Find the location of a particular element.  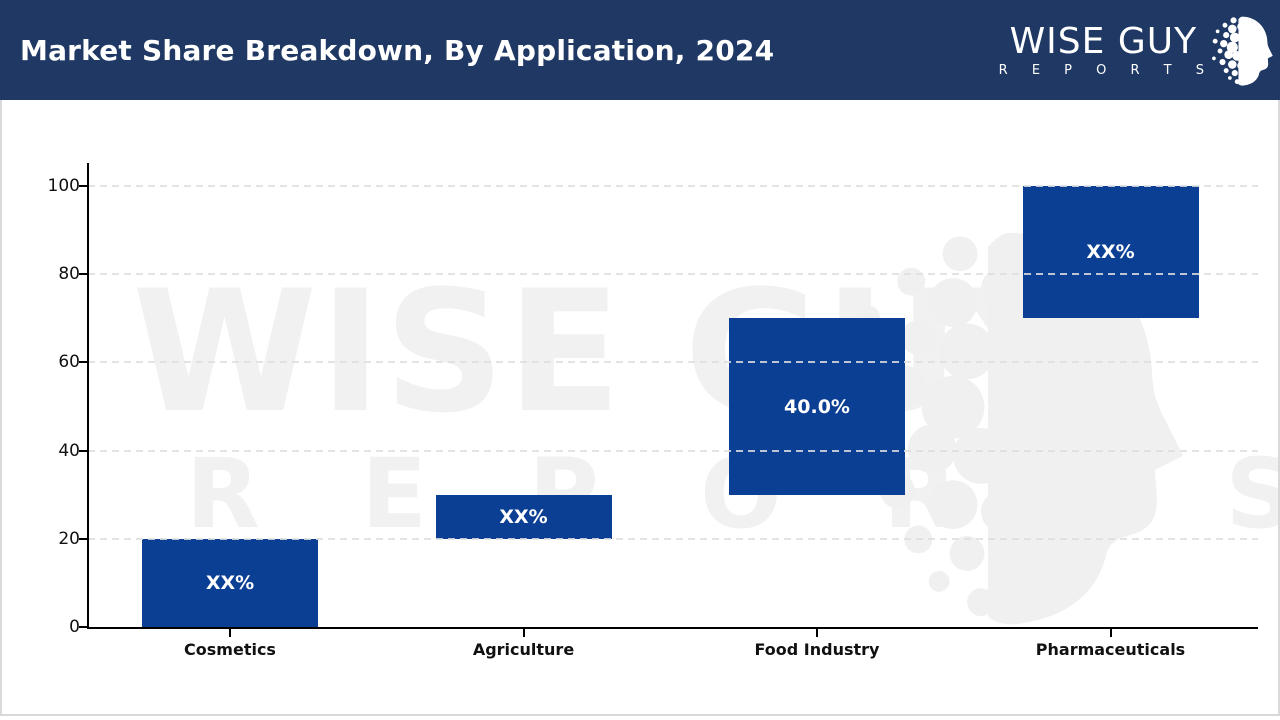

logo-wiseguy-text: WISE GUY is located at coordinates (1103, 41).